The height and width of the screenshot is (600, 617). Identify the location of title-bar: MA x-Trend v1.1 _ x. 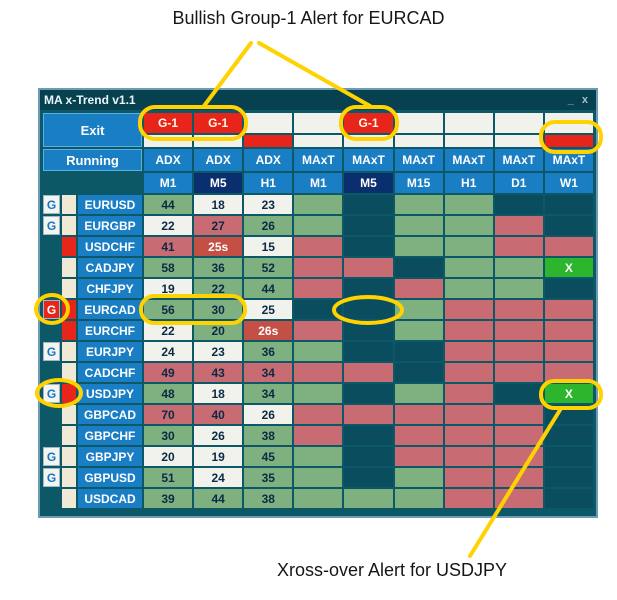
(318, 100).